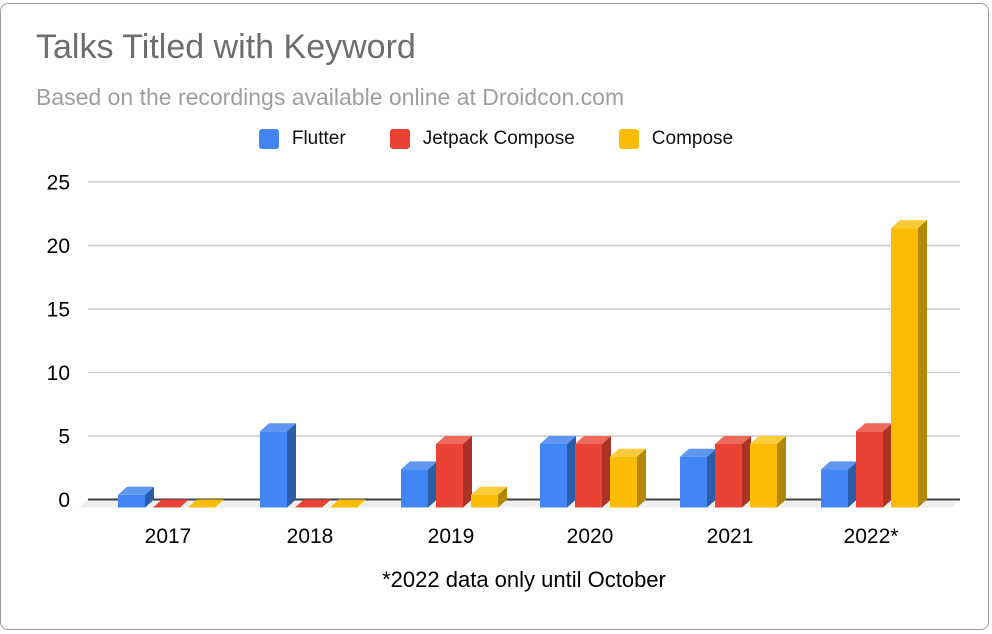  Describe the element at coordinates (449, 476) in the screenshot. I see `bar-jetpack-compose-2019` at that location.